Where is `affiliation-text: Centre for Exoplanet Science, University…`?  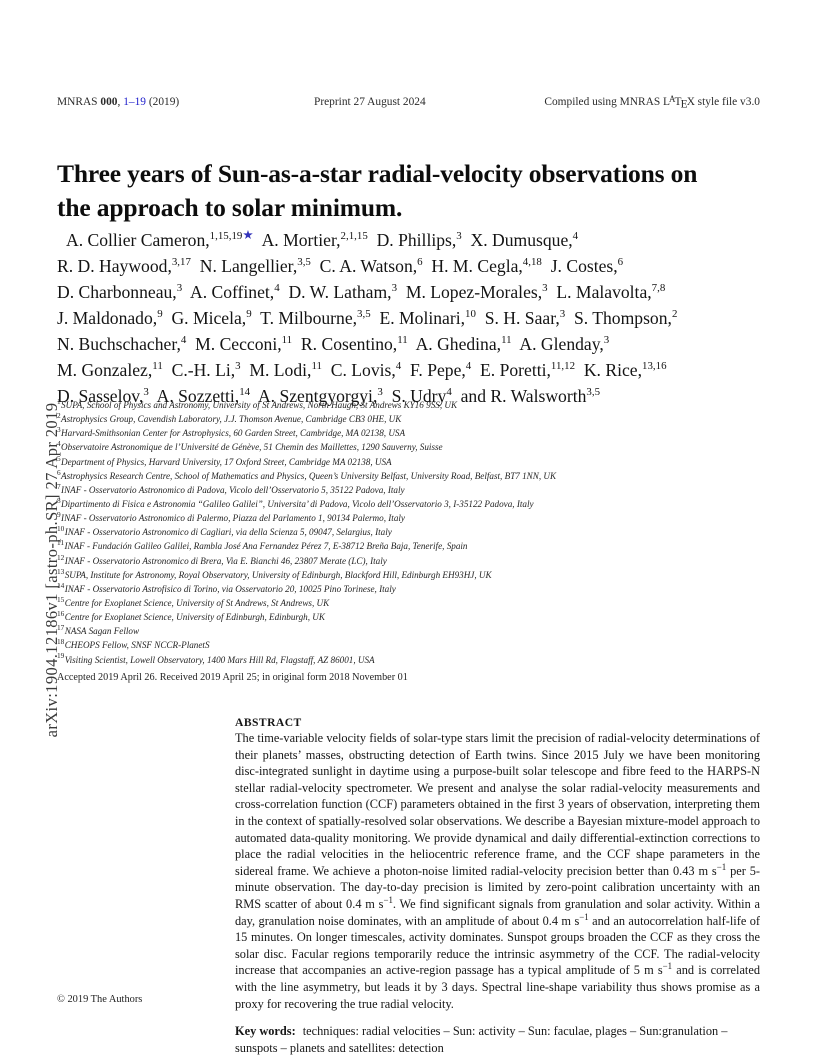 affiliation-text: Centre for Exoplanet Science, University… is located at coordinates (194, 617).